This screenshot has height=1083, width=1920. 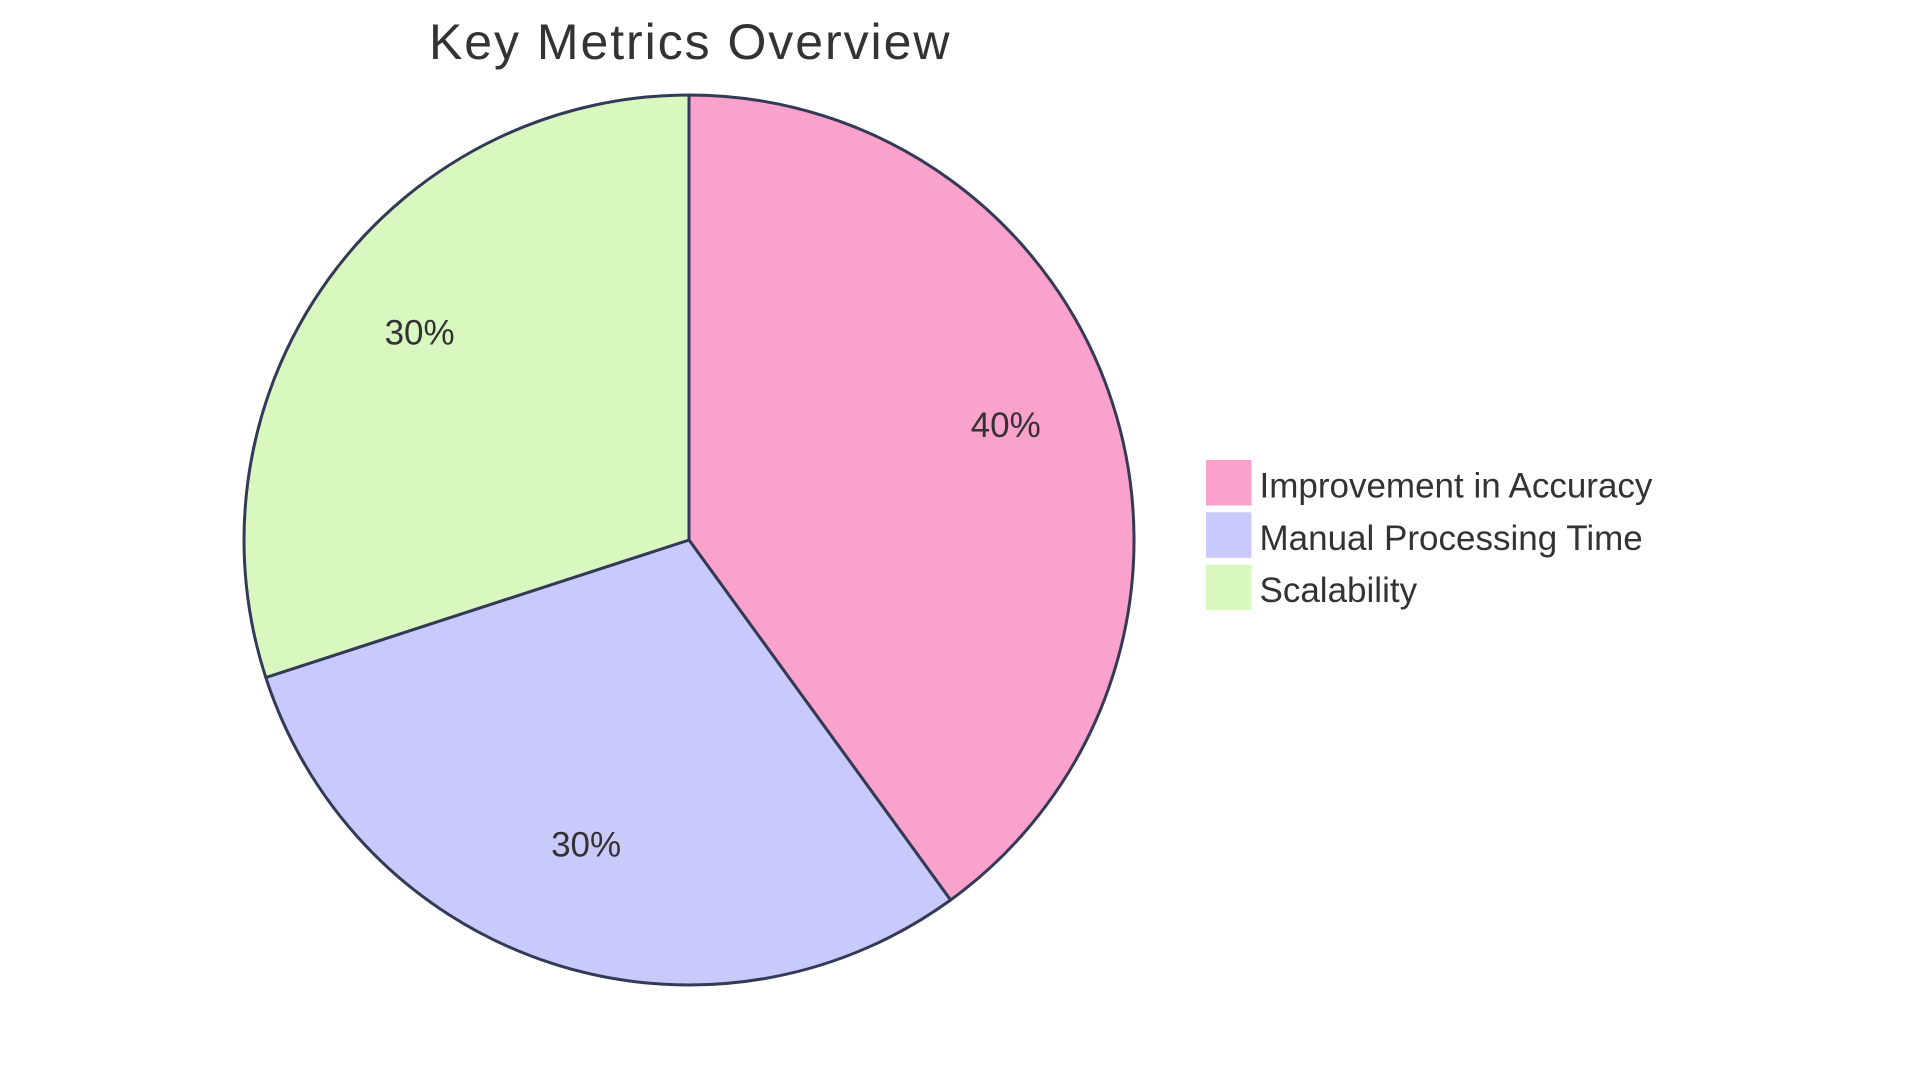 What do you see at coordinates (1456, 486) in the screenshot?
I see `svg-text: Improvement in Accuracy` at bounding box center [1456, 486].